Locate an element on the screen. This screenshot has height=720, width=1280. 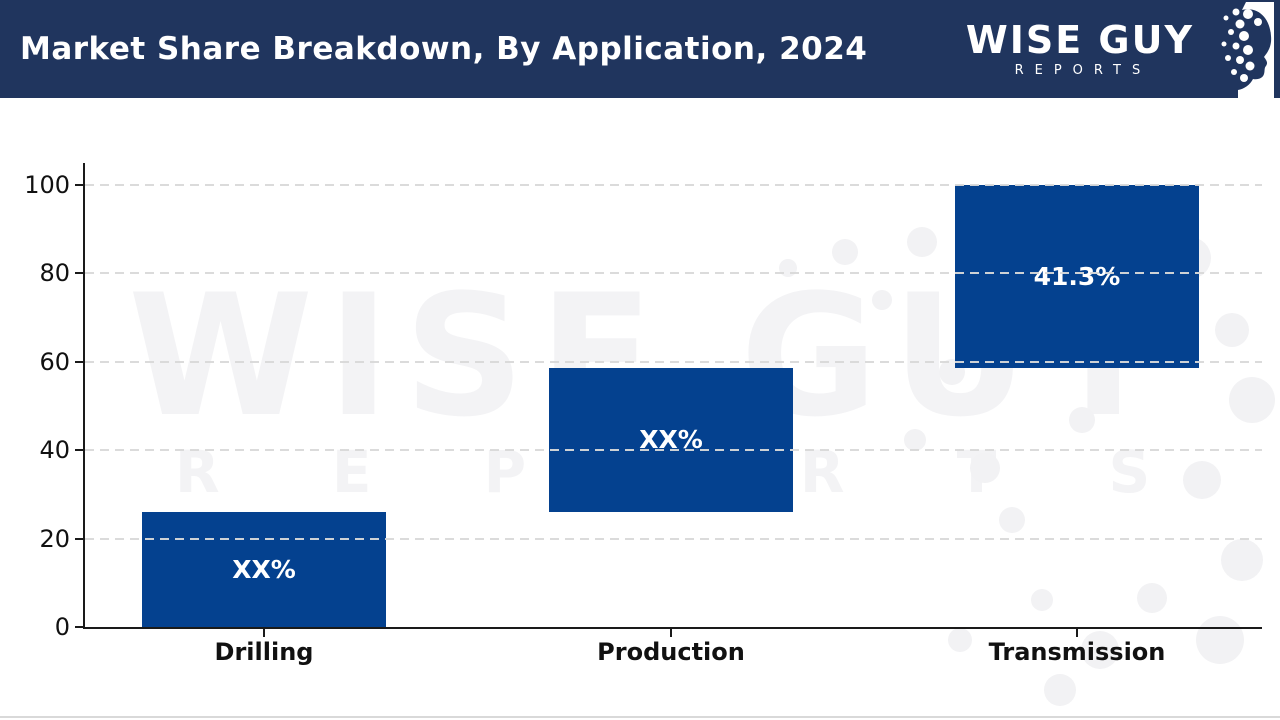
bar-transmission: 41.3% is located at coordinates (1077, 276).